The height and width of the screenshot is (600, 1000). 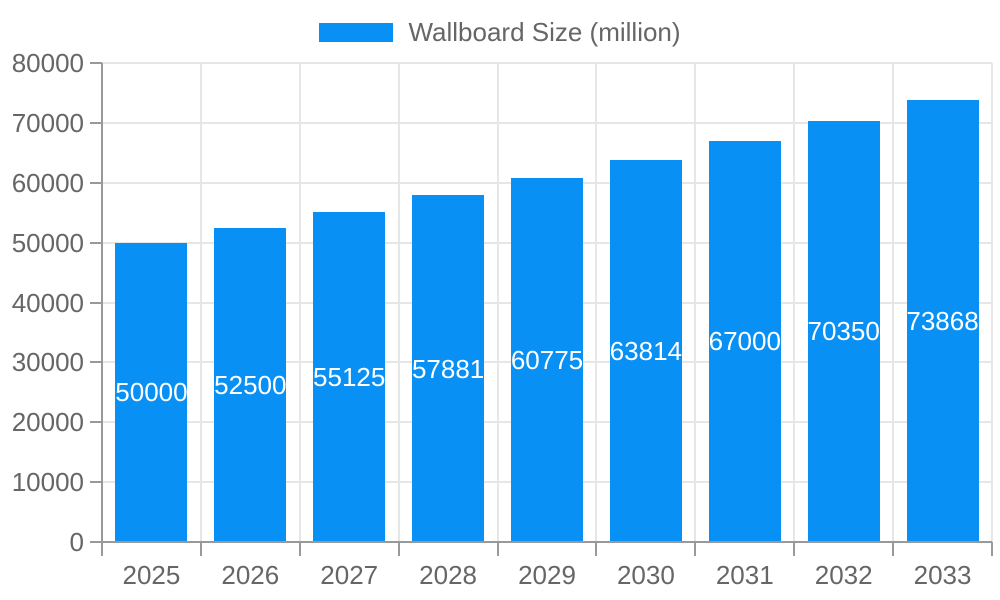 I want to click on bar-value-label: 52500, so click(x=250, y=384).